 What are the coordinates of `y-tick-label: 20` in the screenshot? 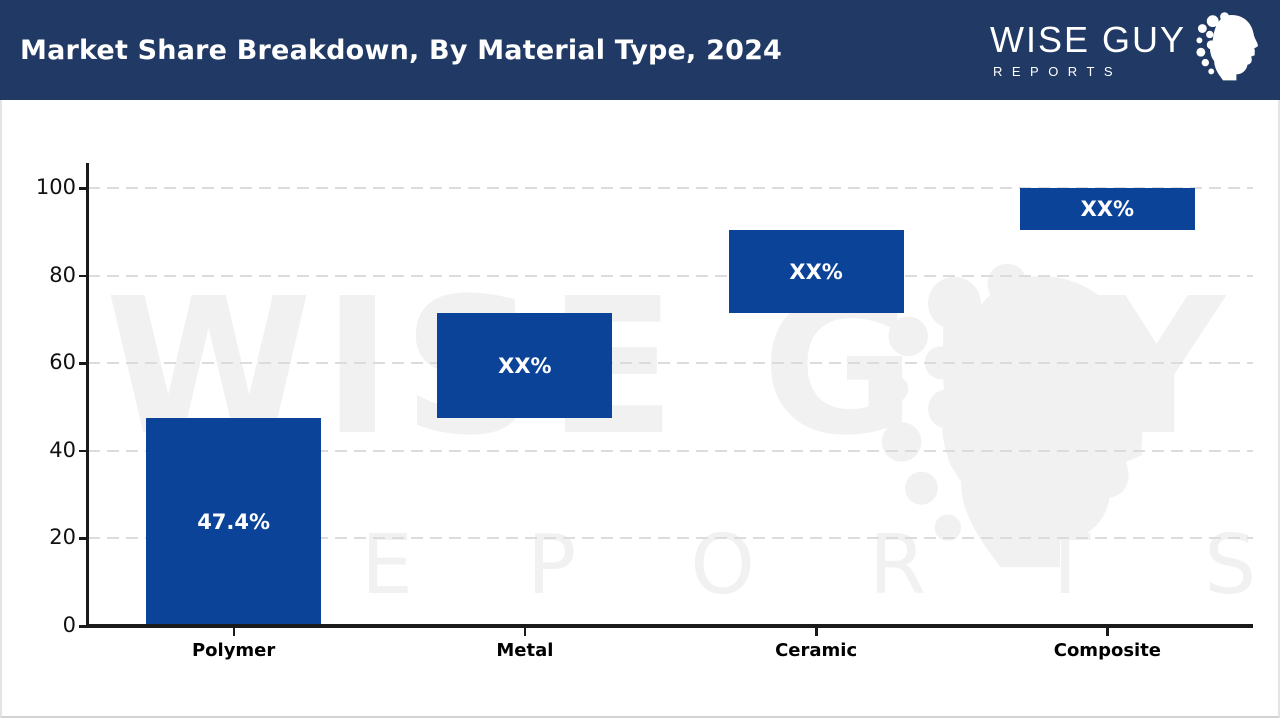 It's located at (62, 537).